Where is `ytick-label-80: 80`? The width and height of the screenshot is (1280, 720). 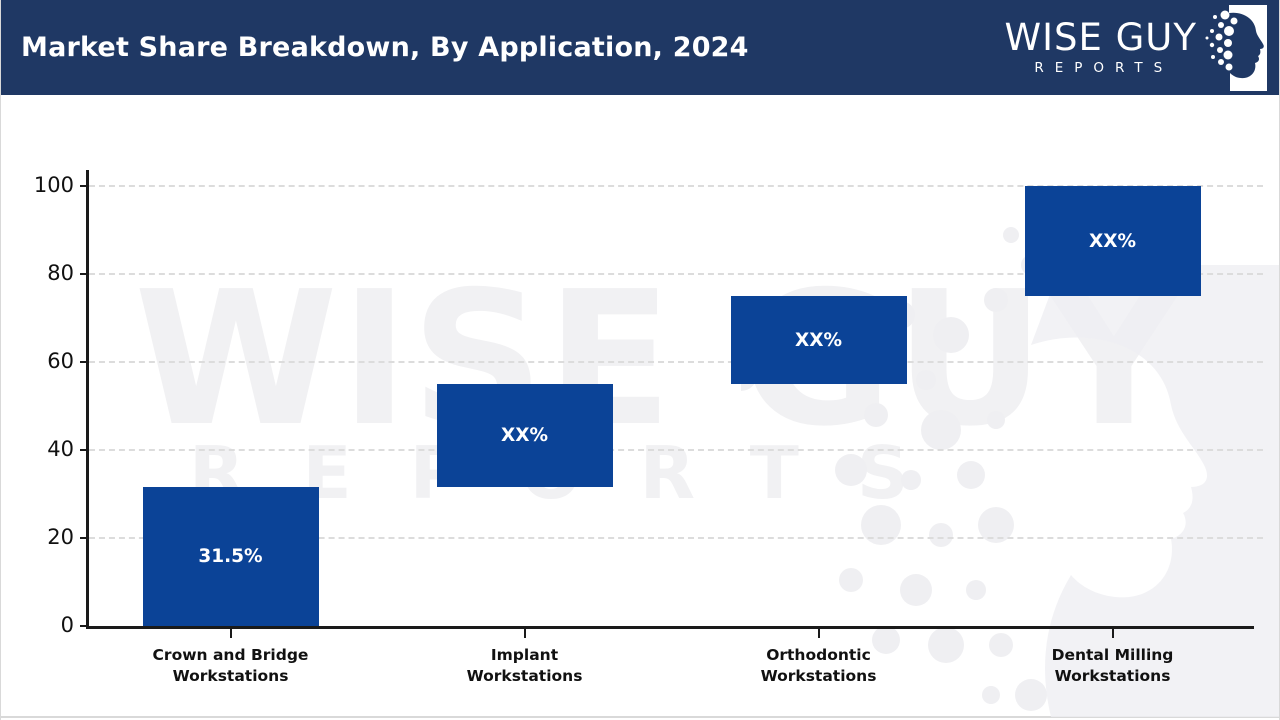
ytick-label-80: 80 is located at coordinates (60, 273).